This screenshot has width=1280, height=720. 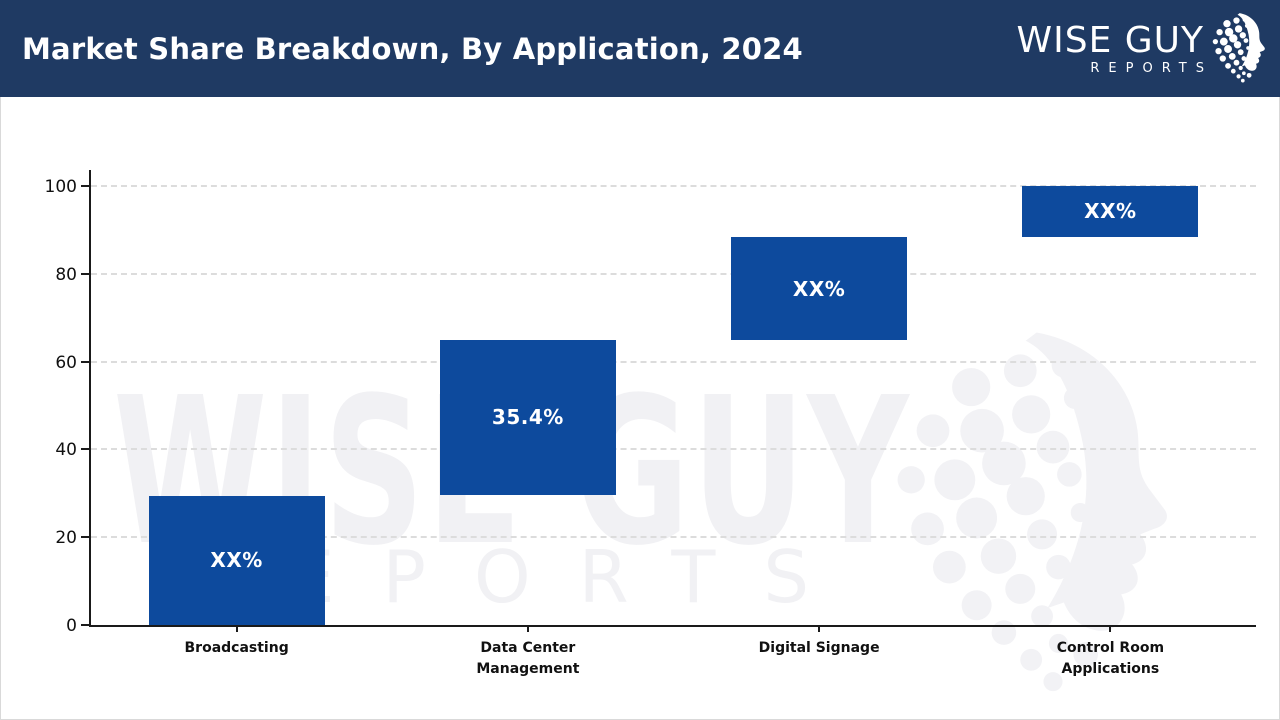 I want to click on brand-subname: REPORTS, so click(x=1151, y=68).